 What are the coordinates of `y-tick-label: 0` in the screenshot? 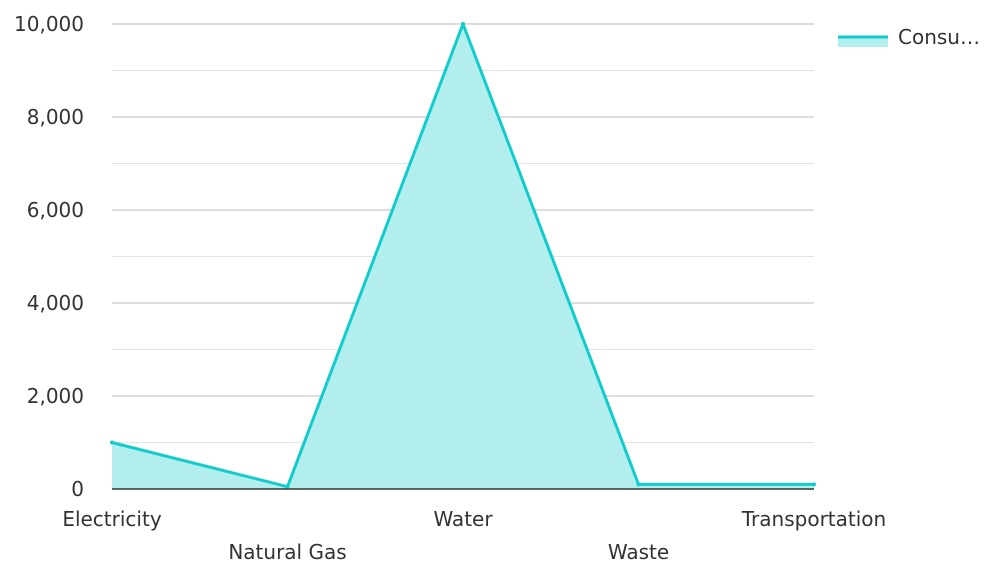 It's located at (77, 489).